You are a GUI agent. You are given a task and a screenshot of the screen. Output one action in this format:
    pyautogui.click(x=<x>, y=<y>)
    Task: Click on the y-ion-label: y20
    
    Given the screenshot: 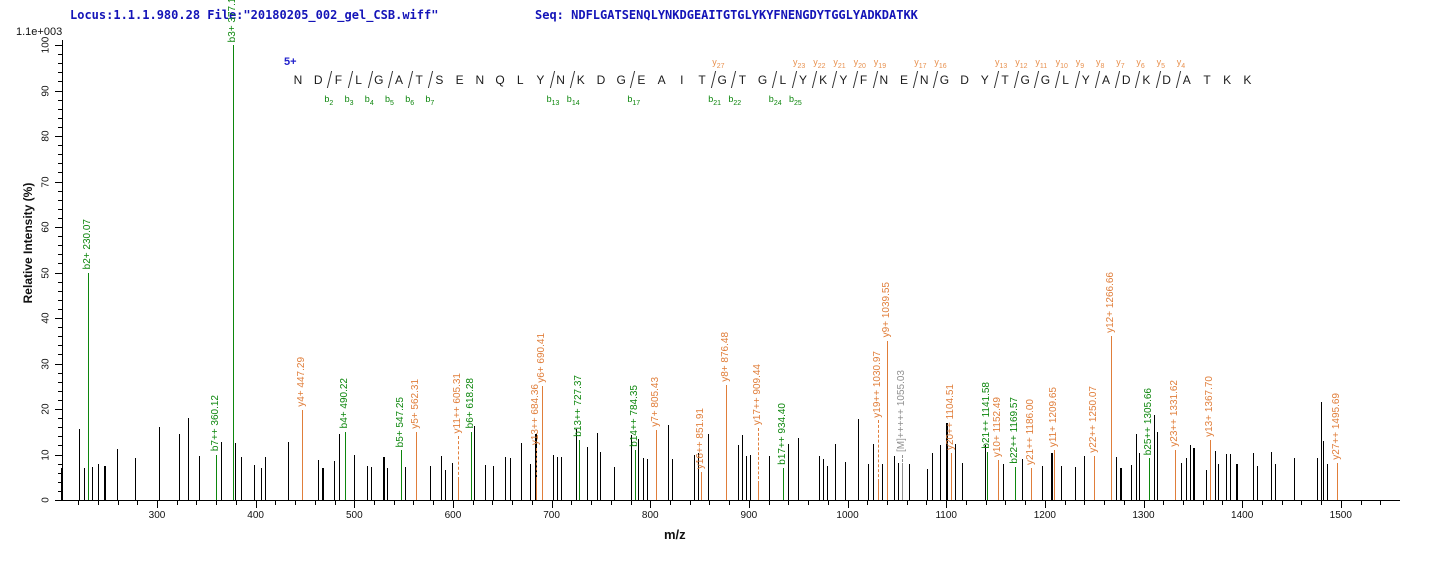 What is the action you would take?
    pyautogui.click(x=859, y=63)
    